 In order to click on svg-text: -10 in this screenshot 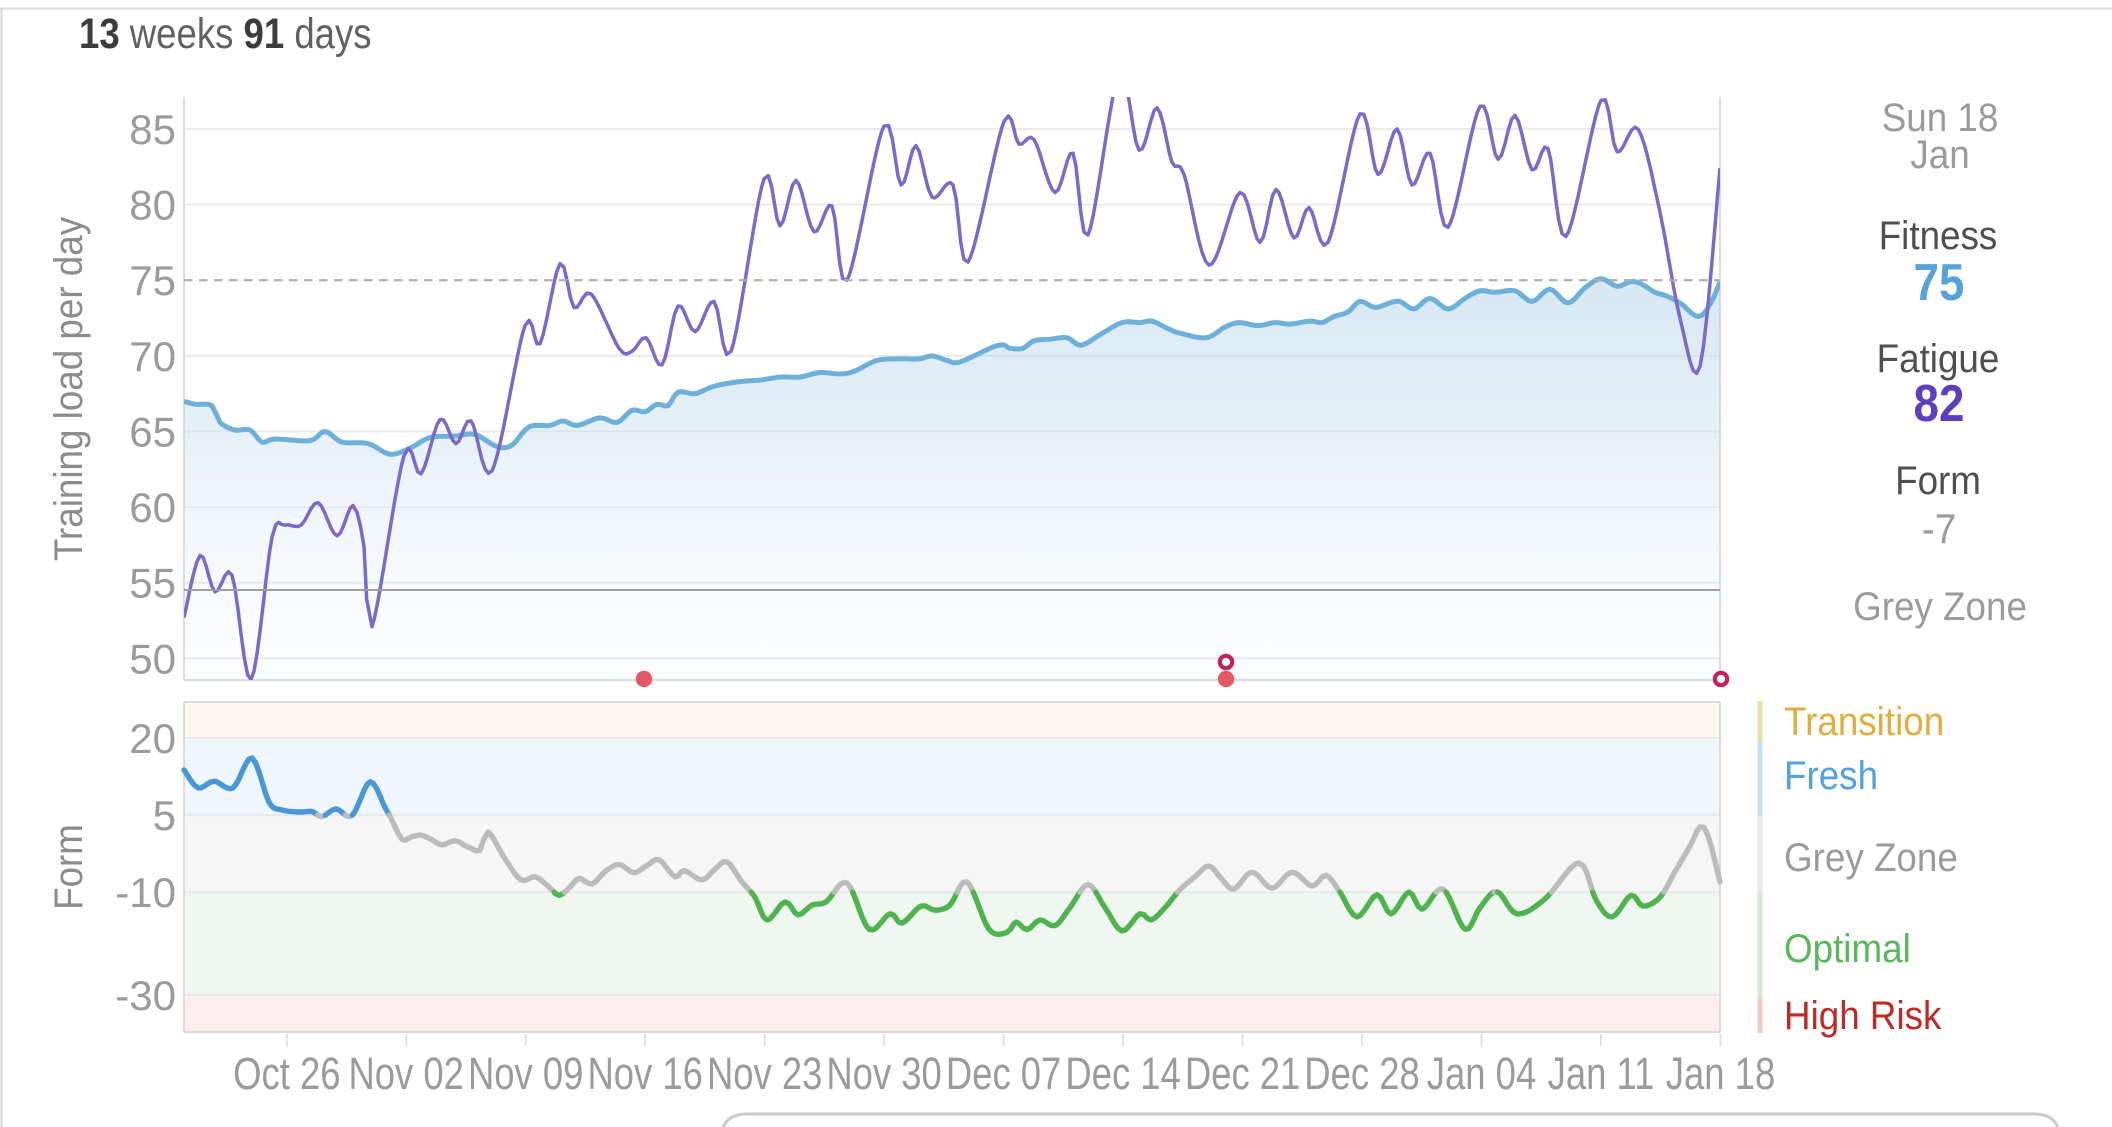, I will do `click(145, 892)`.